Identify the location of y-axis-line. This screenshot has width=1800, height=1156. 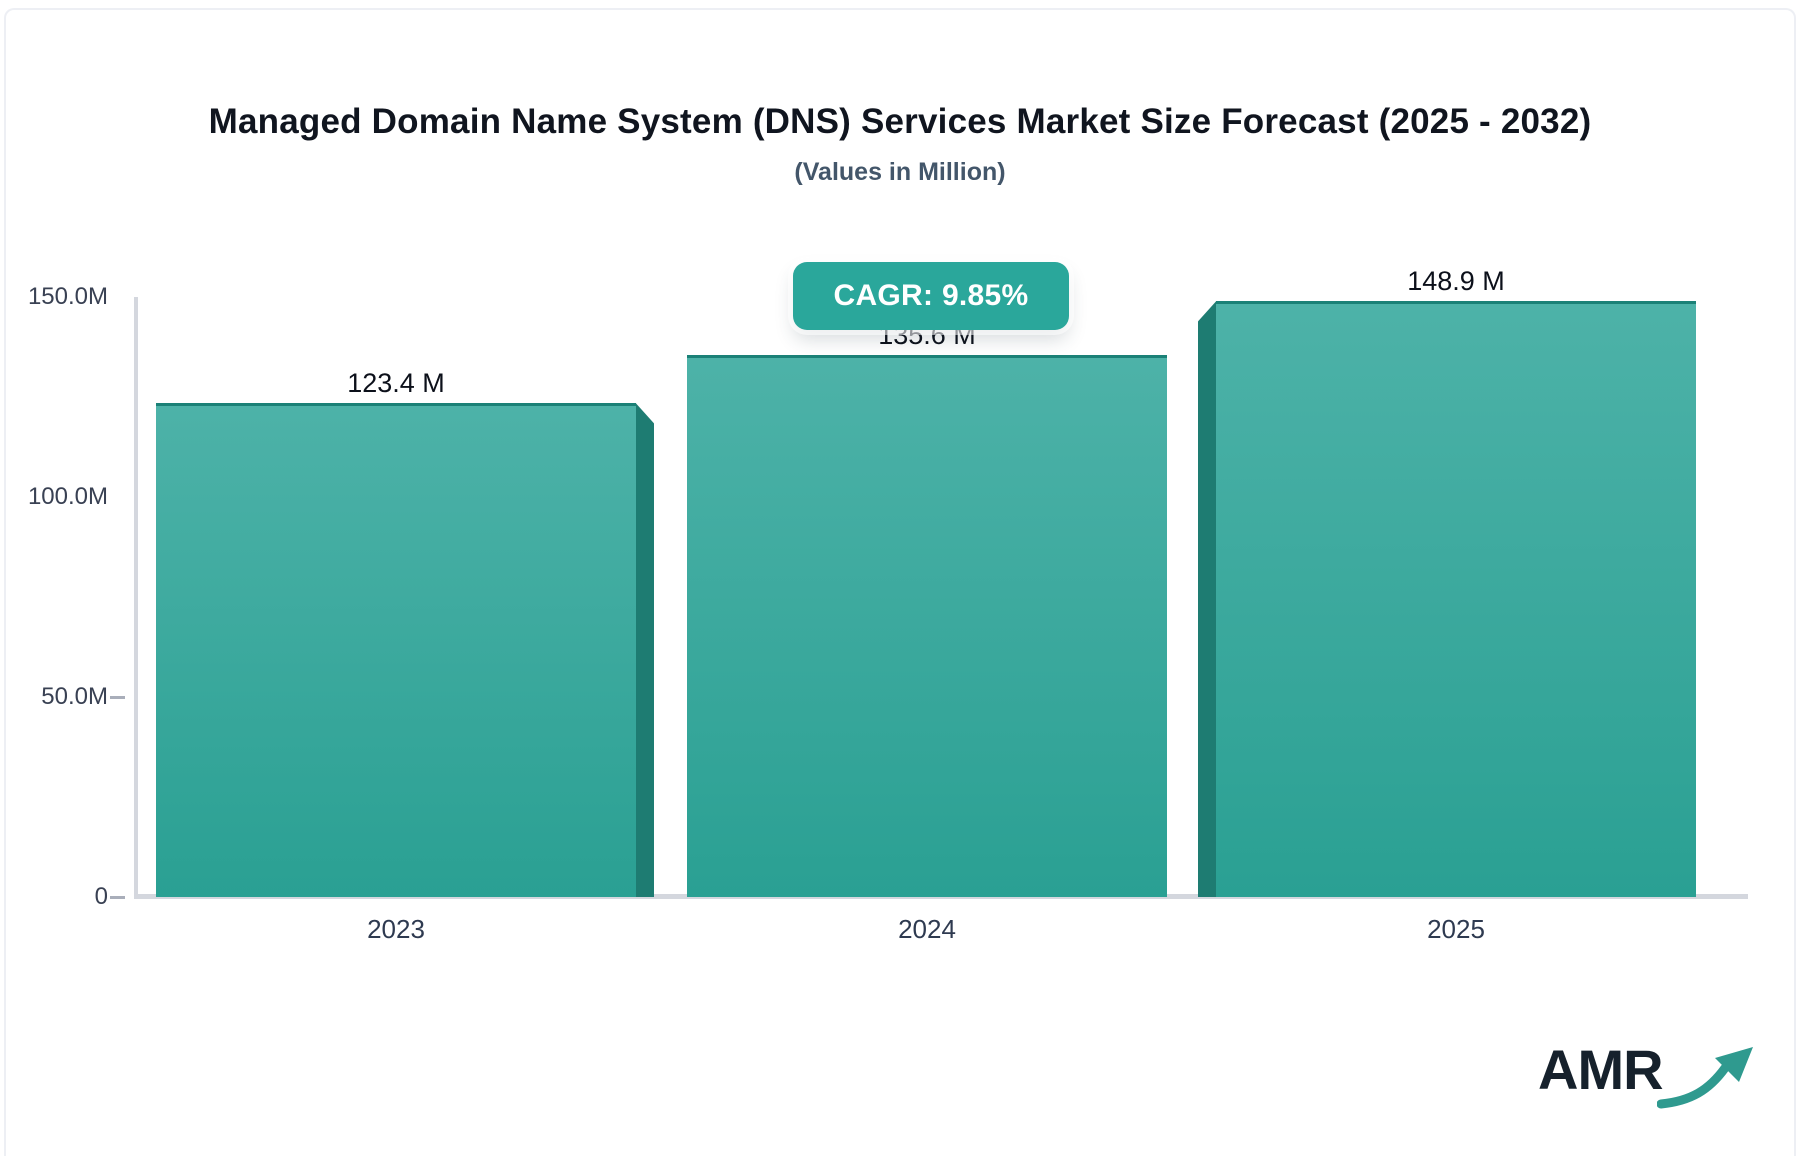
(136, 598).